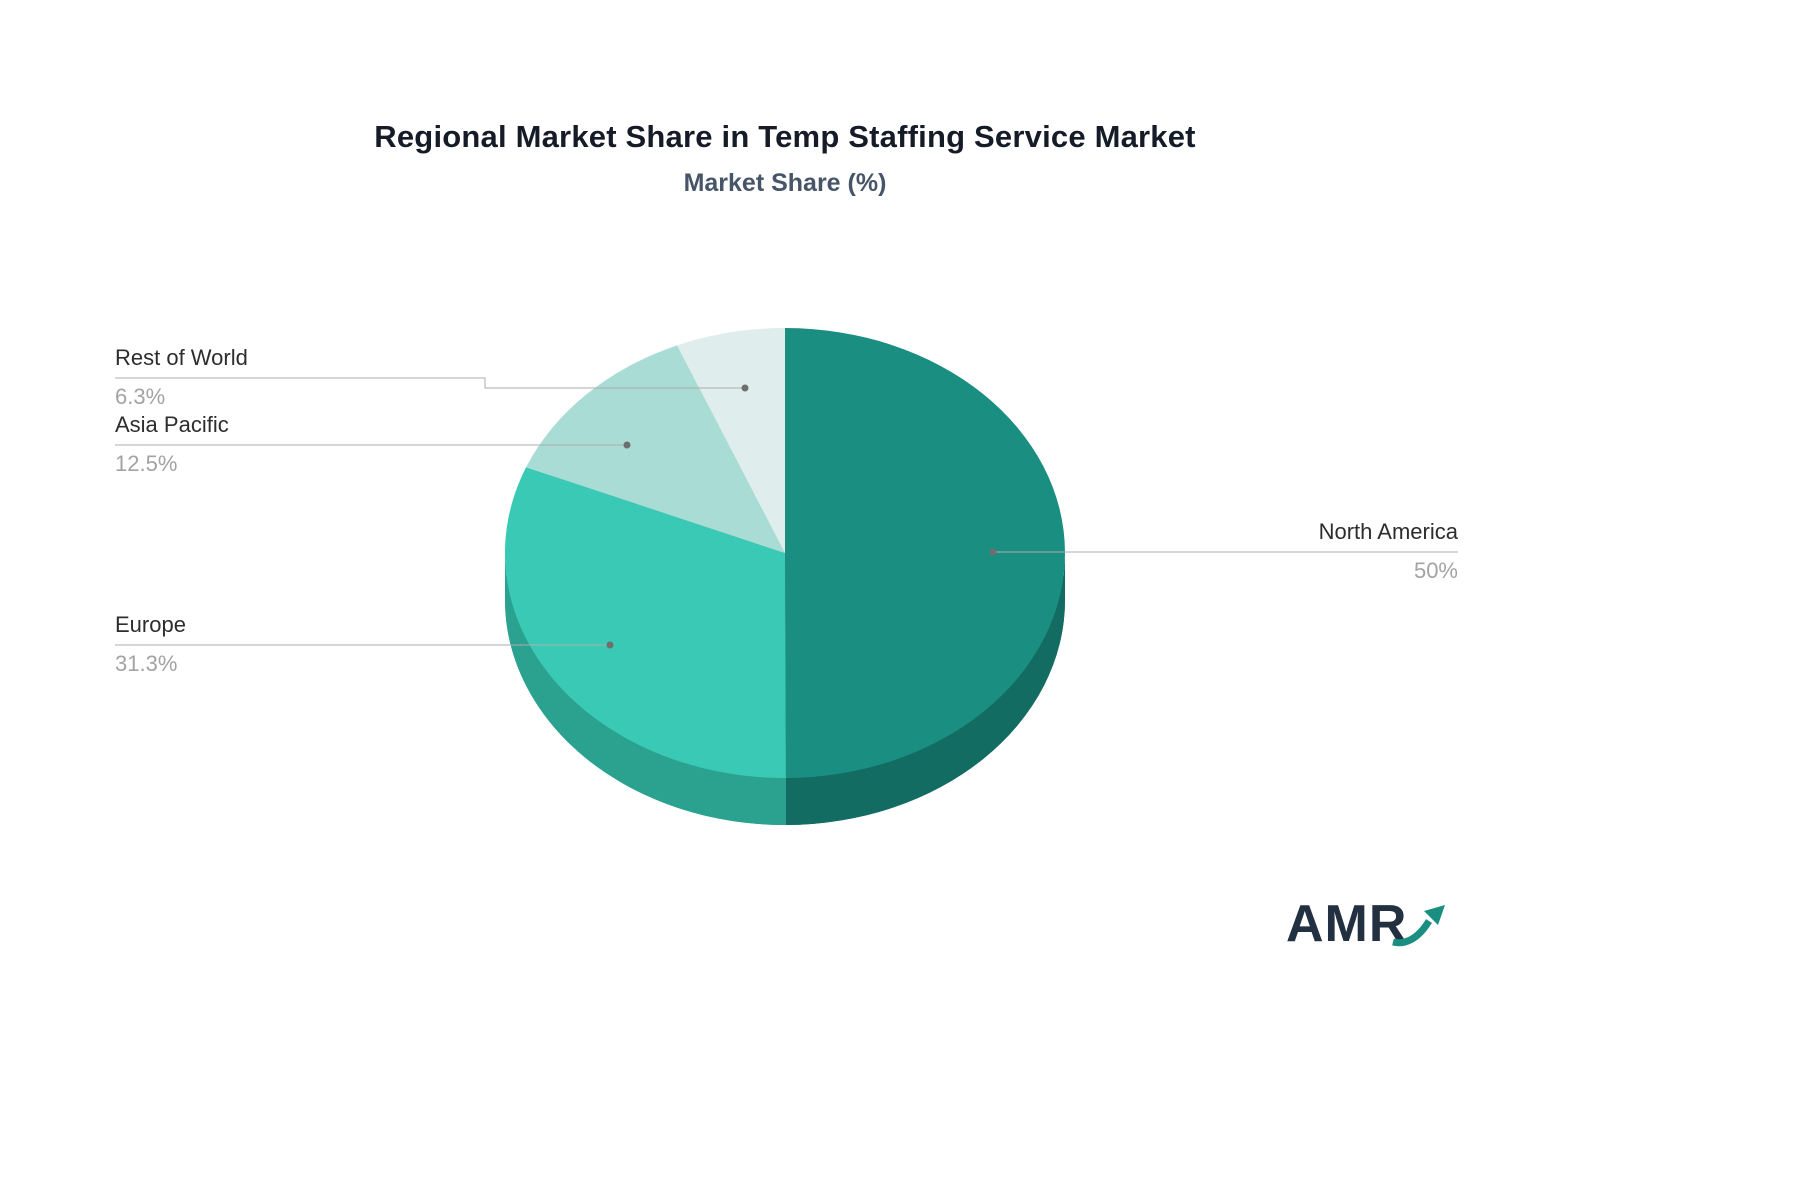 Image resolution: width=1800 pixels, height=1196 pixels. Describe the element at coordinates (1419, 926) in the screenshot. I see `amr-logo-arrow-icon` at that location.